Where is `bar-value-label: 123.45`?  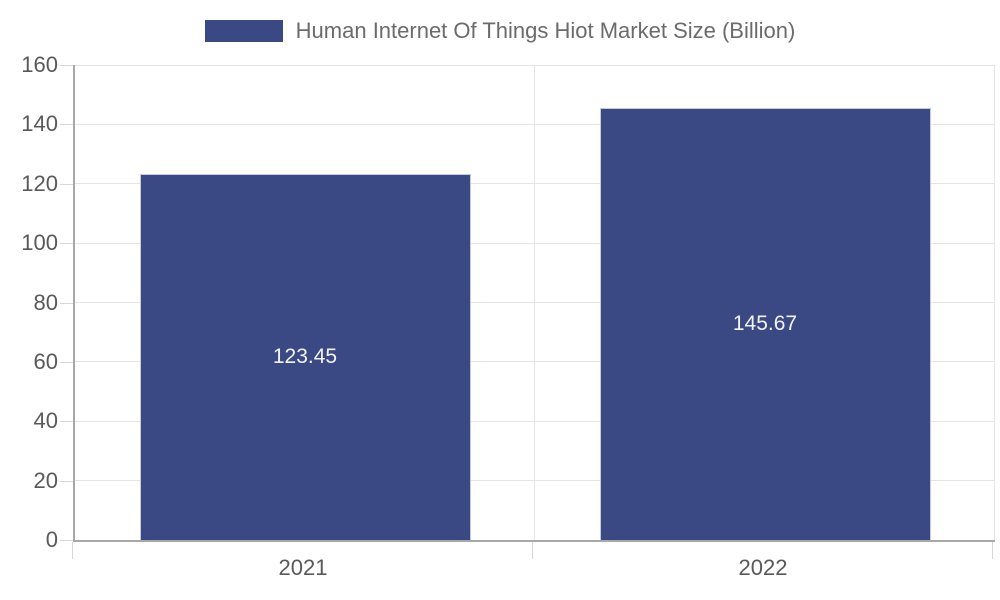
bar-value-label: 123.45 is located at coordinates (305, 356).